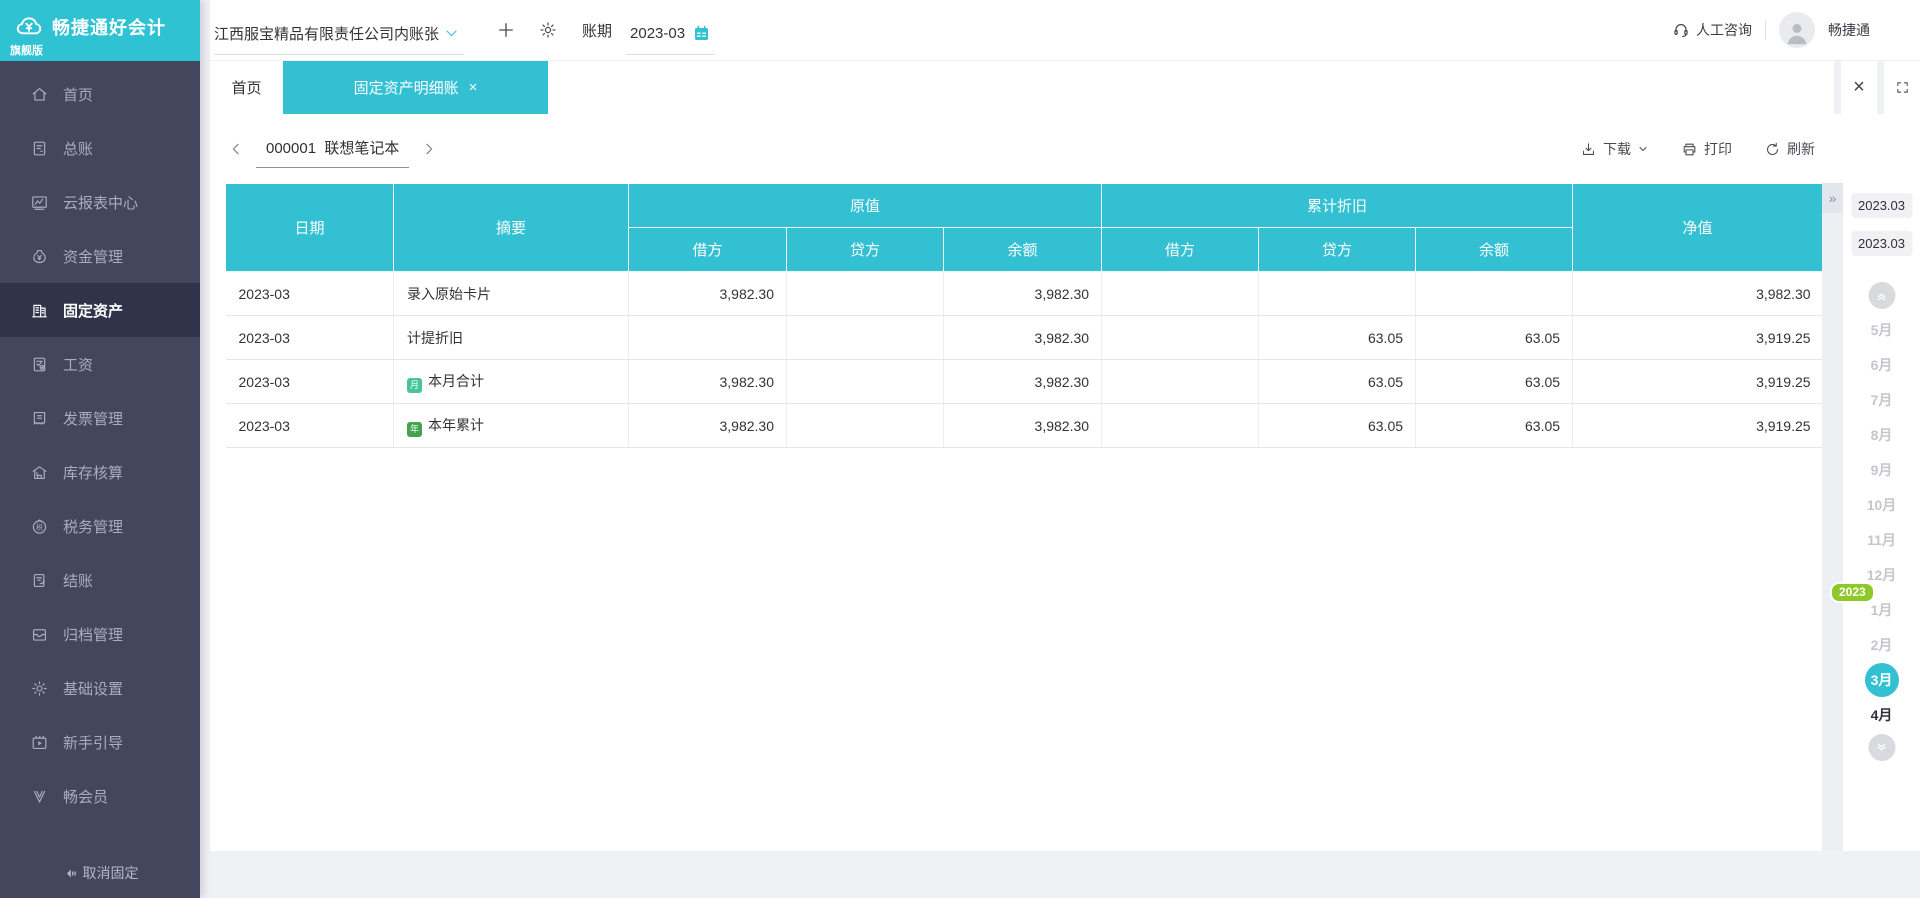 The height and width of the screenshot is (898, 1920). I want to click on sidebar-item-label: 库存核算, so click(93, 473).